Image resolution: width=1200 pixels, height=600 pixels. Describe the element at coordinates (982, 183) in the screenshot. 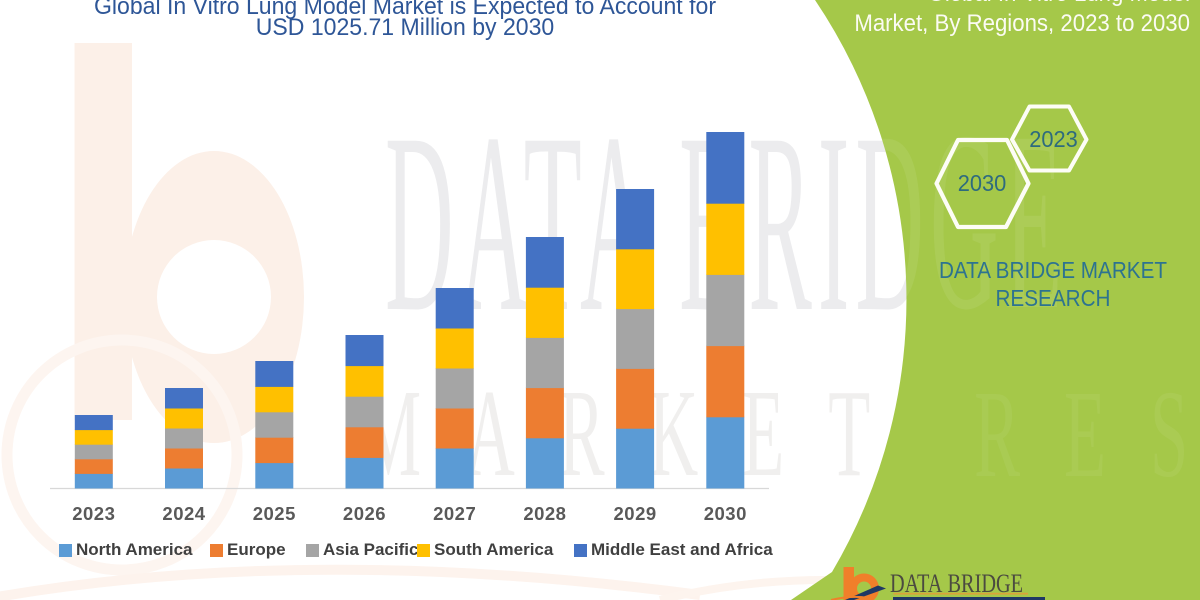

I see `svg-text: 2030` at that location.